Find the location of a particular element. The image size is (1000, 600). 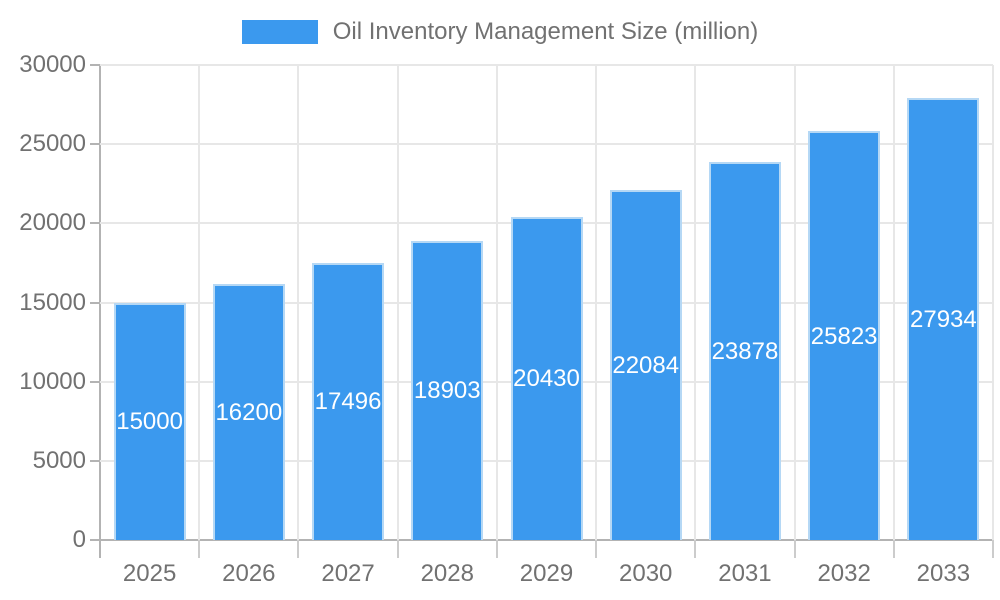

bar-2028: 18903 is located at coordinates (447, 390).